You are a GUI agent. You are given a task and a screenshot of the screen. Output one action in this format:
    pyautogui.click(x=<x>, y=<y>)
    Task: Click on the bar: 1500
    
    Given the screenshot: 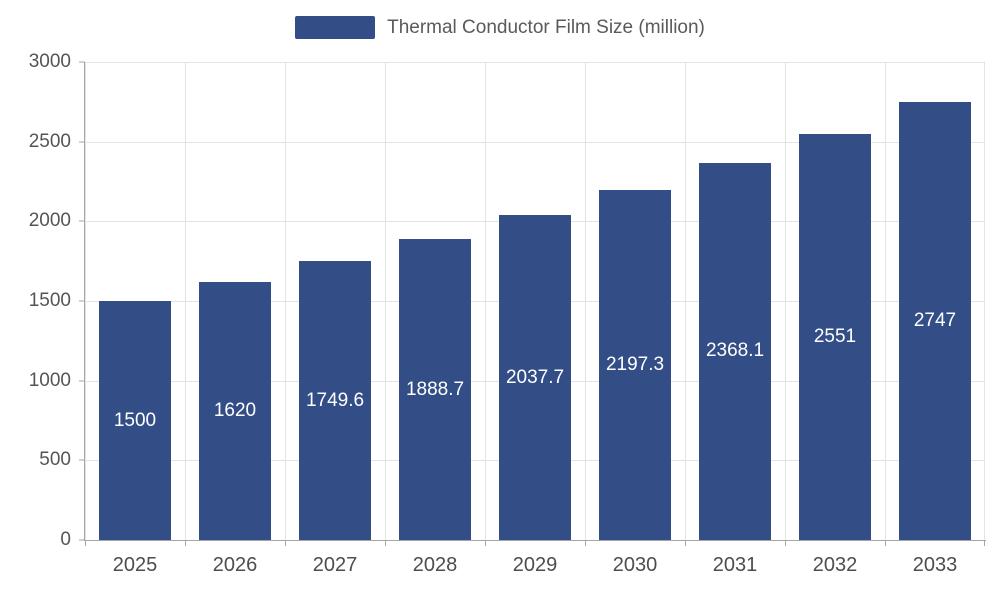 What is the action you would take?
    pyautogui.click(x=135, y=420)
    